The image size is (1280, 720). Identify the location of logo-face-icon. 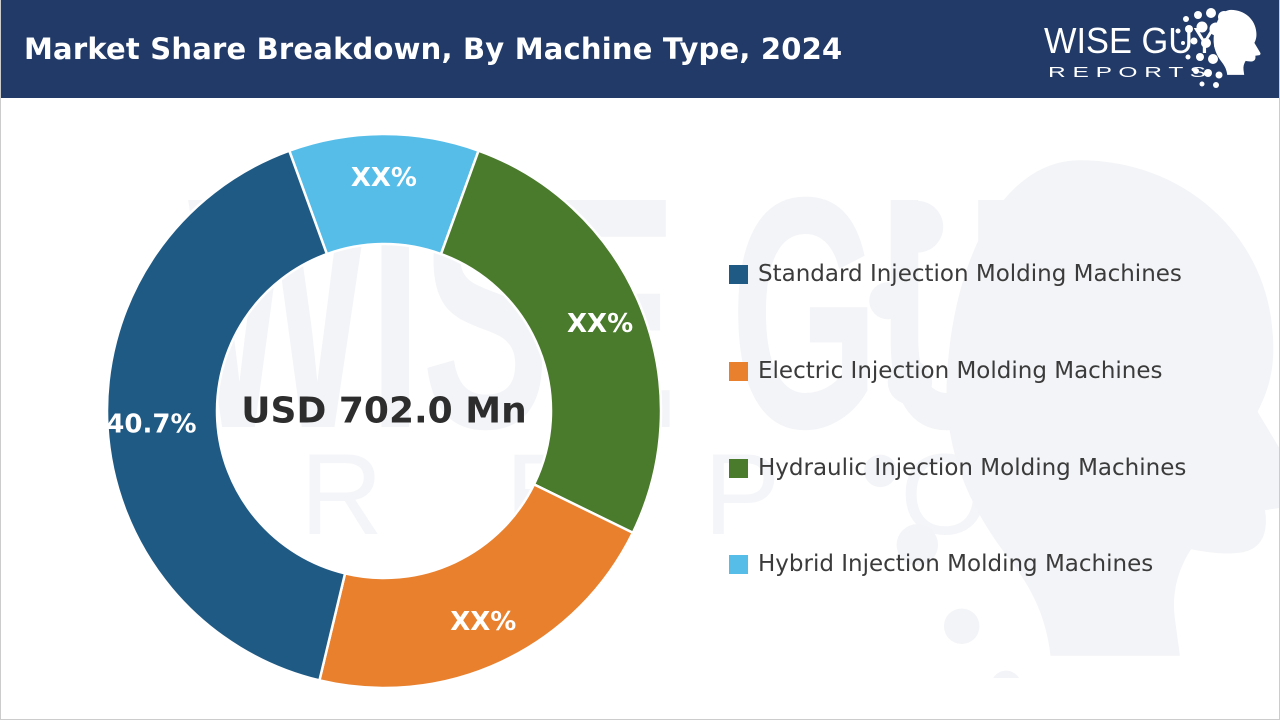
(1237, 42).